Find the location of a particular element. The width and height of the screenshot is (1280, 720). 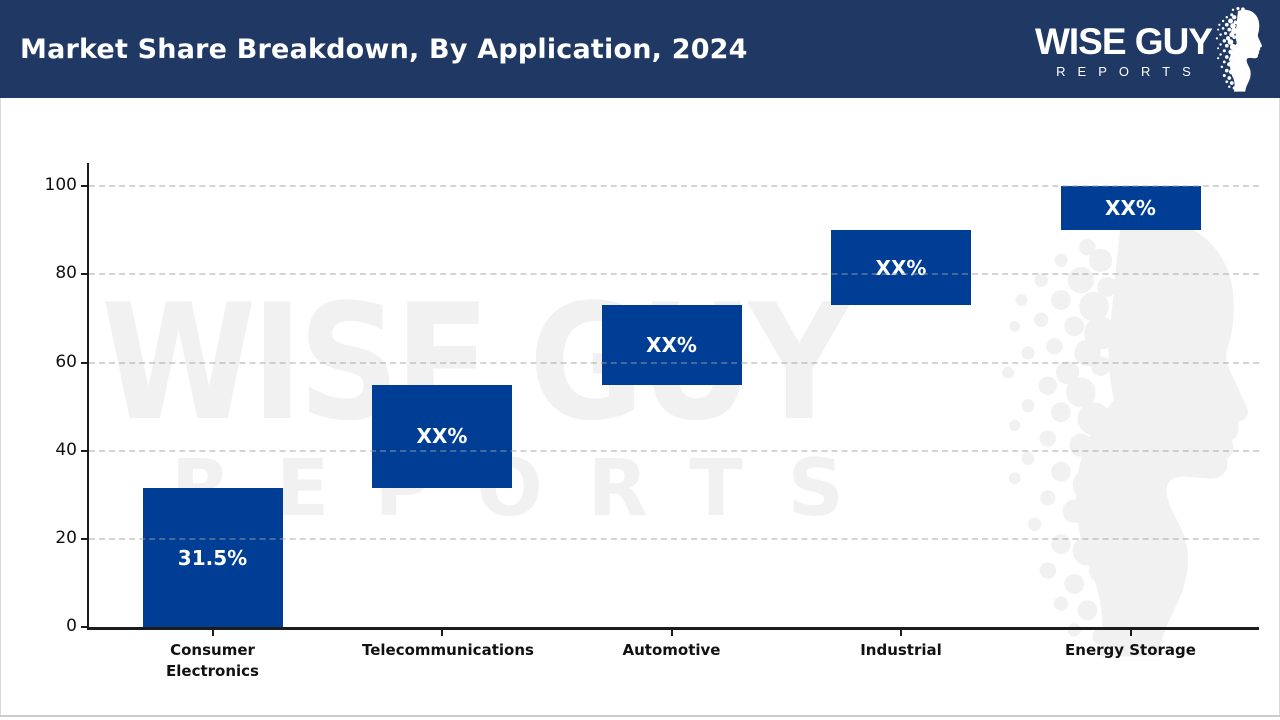

bar-consumer-electronics: 31.5% is located at coordinates (212, 557).